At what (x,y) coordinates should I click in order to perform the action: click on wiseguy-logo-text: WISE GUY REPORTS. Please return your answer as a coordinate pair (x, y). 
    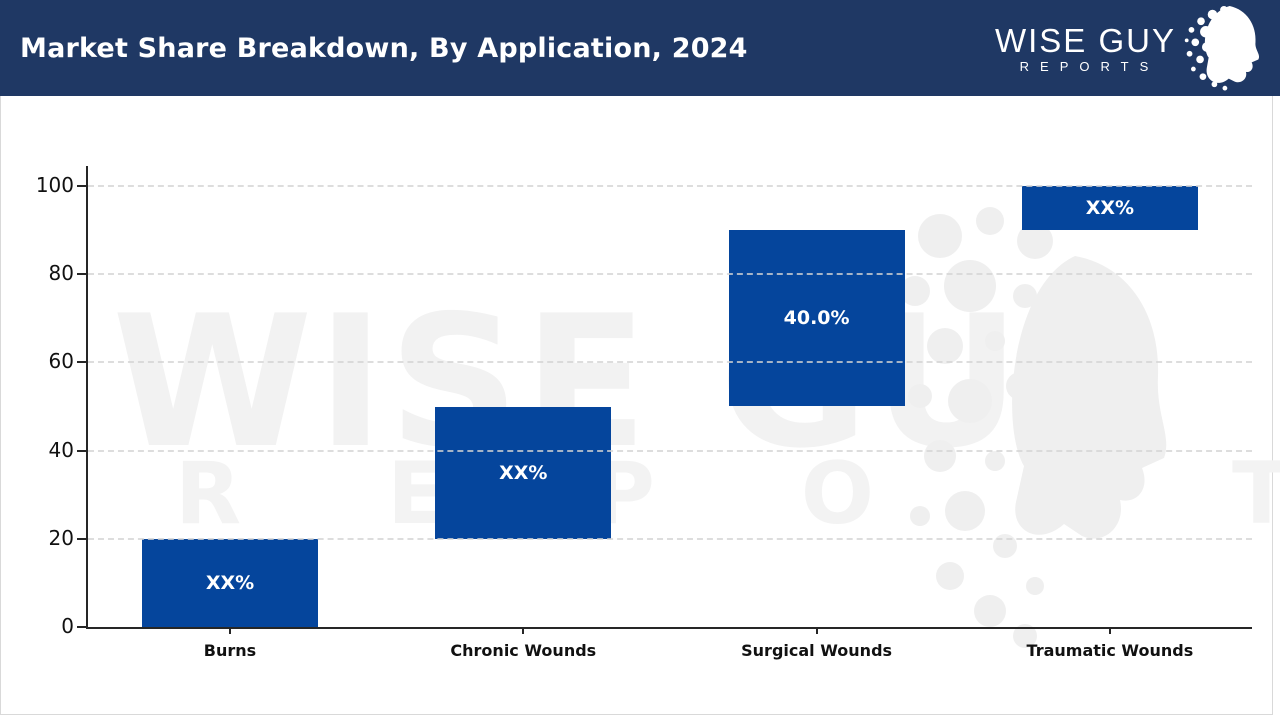
    Looking at the image, I should click on (1085, 48).